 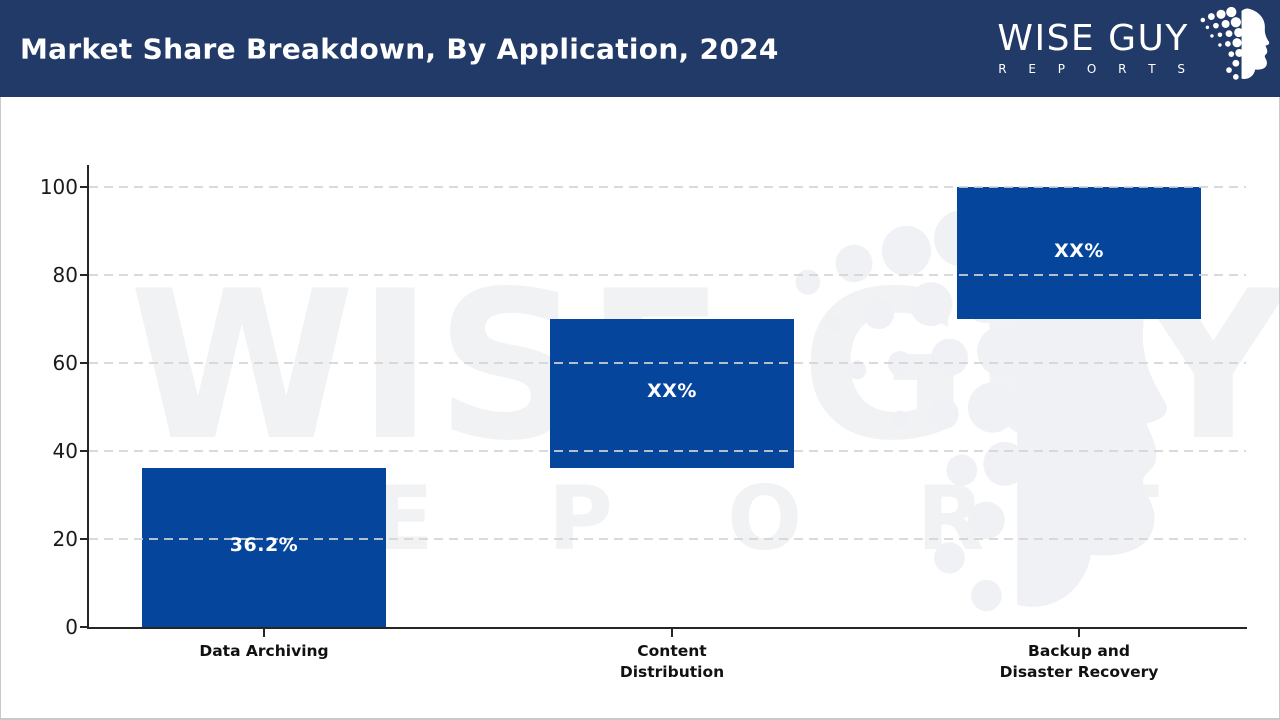 I want to click on wiseguy-logo: WISE GUY R E P O R T S, so click(x=1131, y=48).